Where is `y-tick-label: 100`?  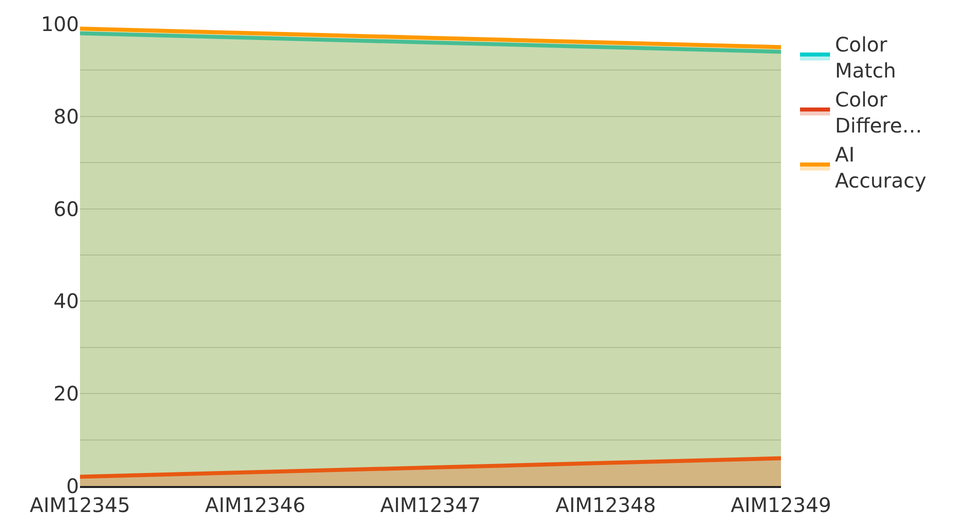
y-tick-label: 100 is located at coordinates (59, 24).